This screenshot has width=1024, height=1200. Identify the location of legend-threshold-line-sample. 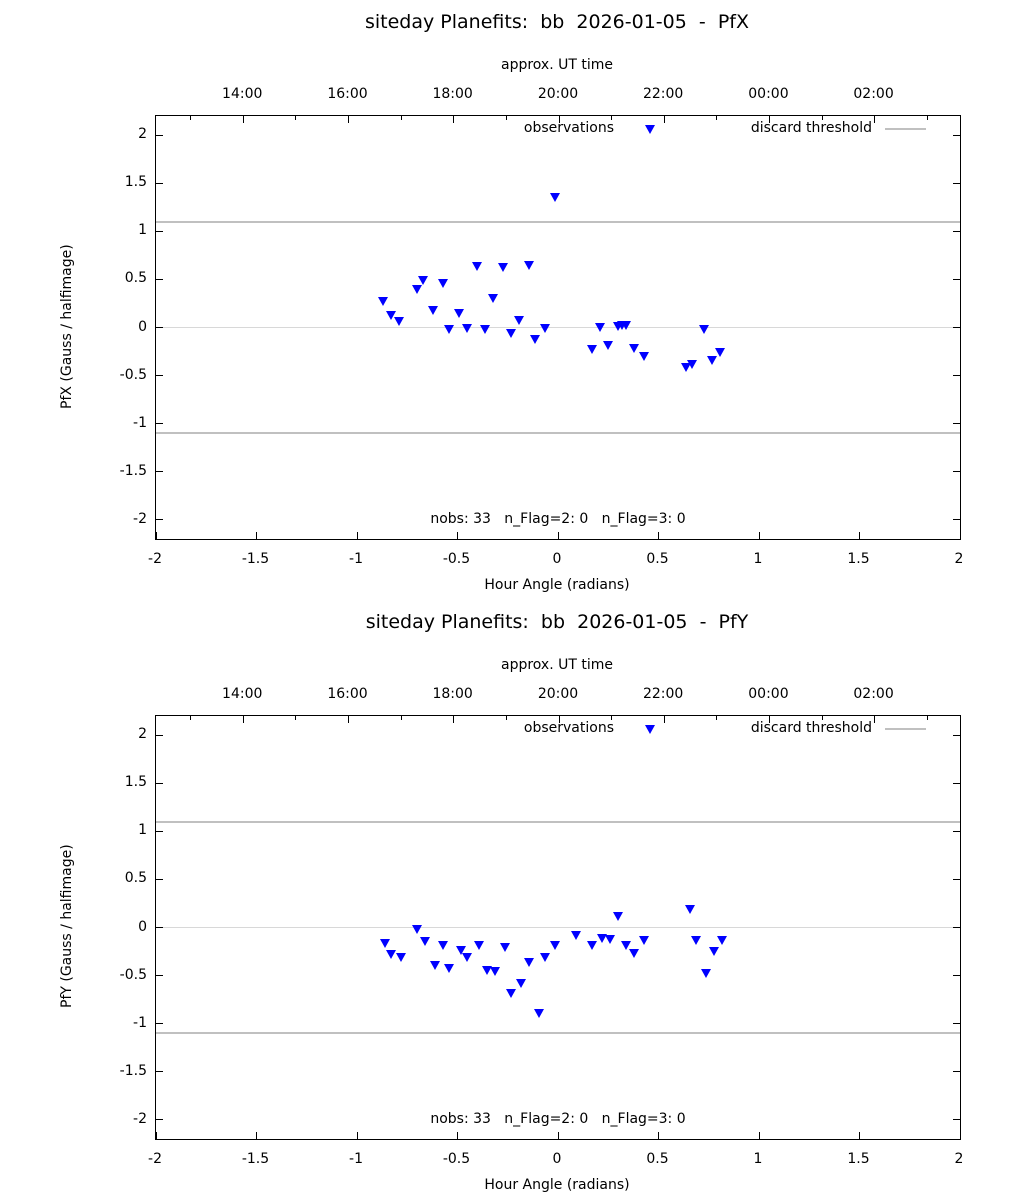
(905, 129).